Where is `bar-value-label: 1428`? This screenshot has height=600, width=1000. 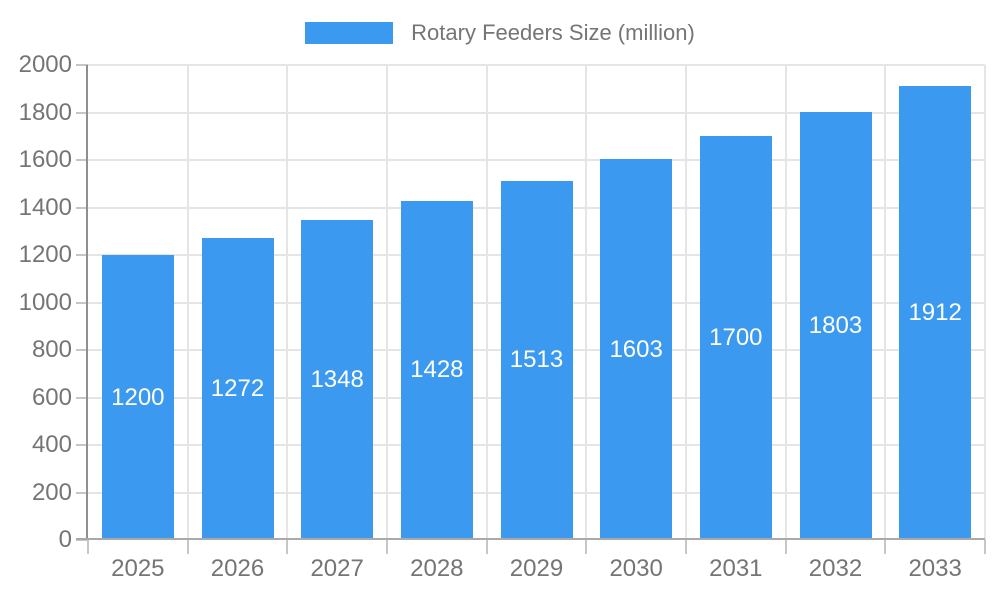
bar-value-label: 1428 is located at coordinates (437, 370).